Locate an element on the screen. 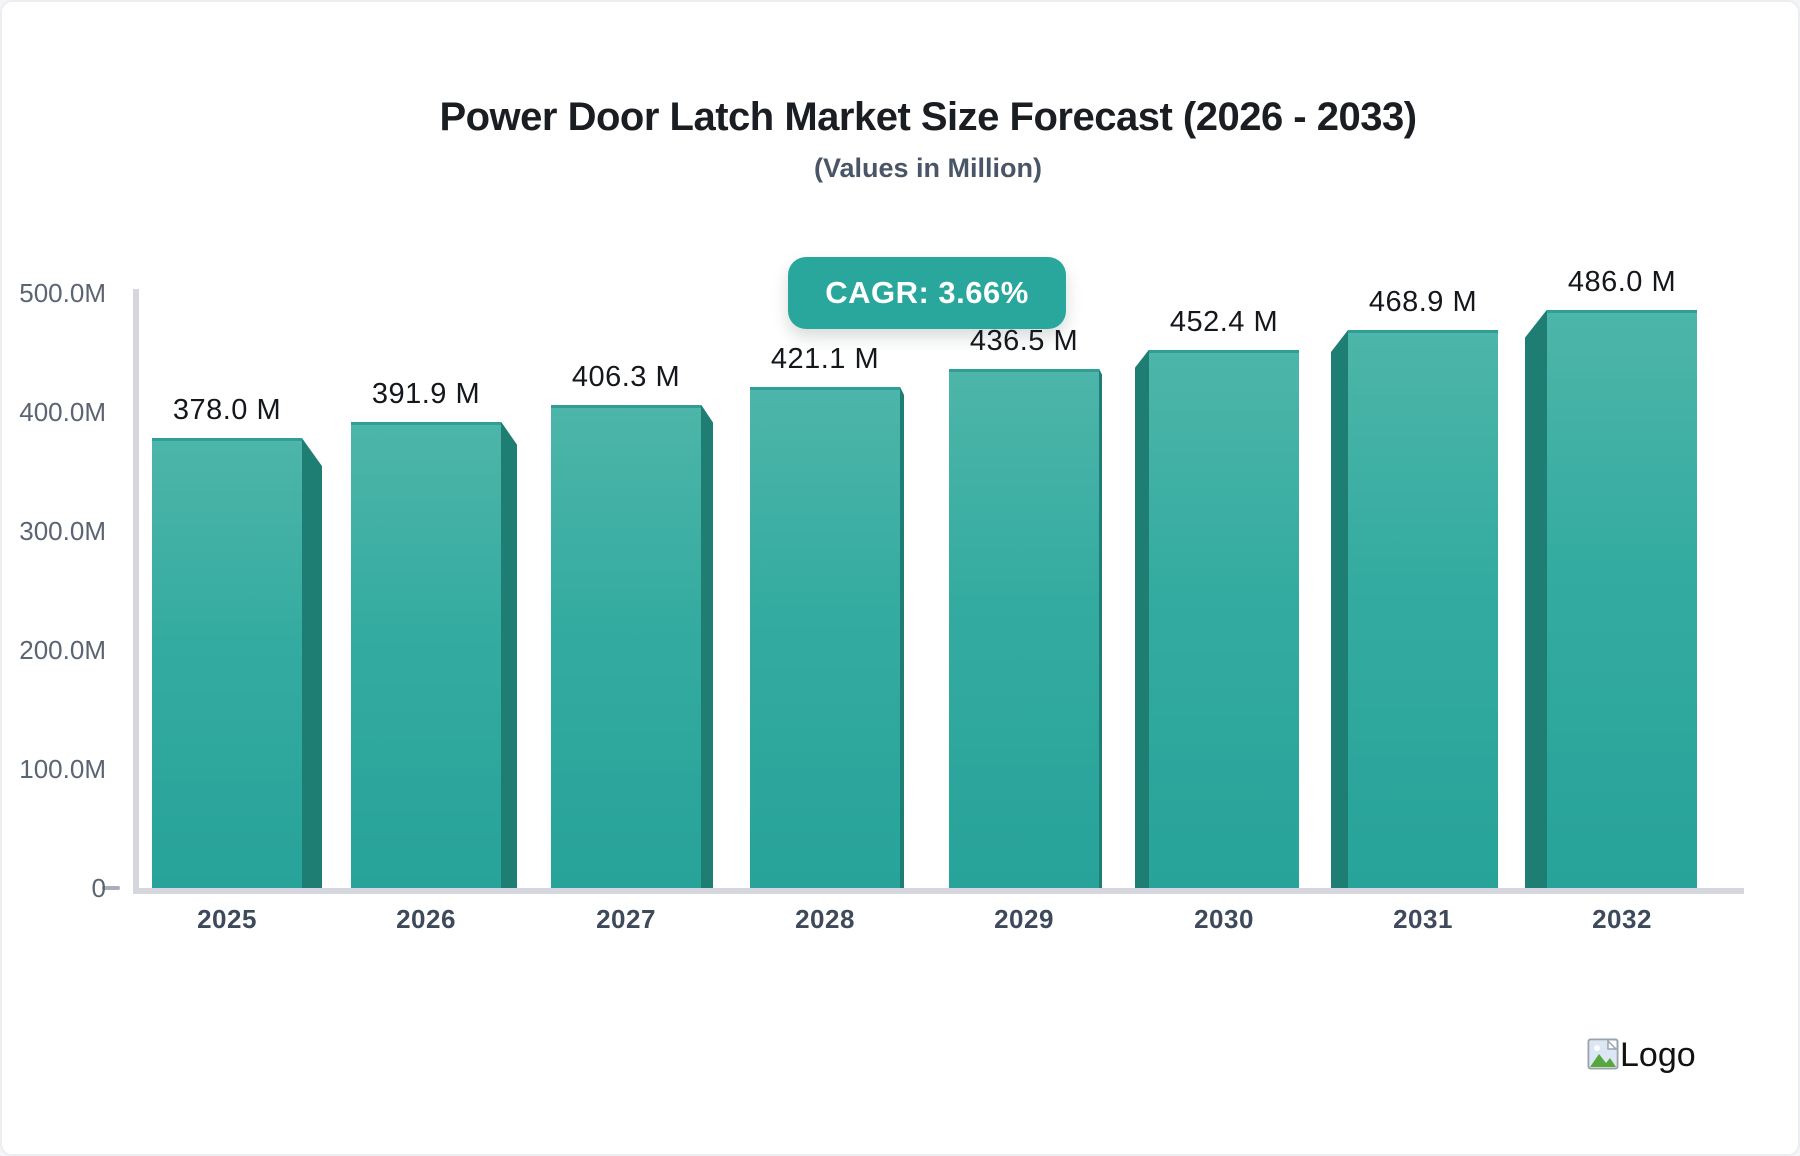  bar-value-label: 378.0 M is located at coordinates (227, 410).